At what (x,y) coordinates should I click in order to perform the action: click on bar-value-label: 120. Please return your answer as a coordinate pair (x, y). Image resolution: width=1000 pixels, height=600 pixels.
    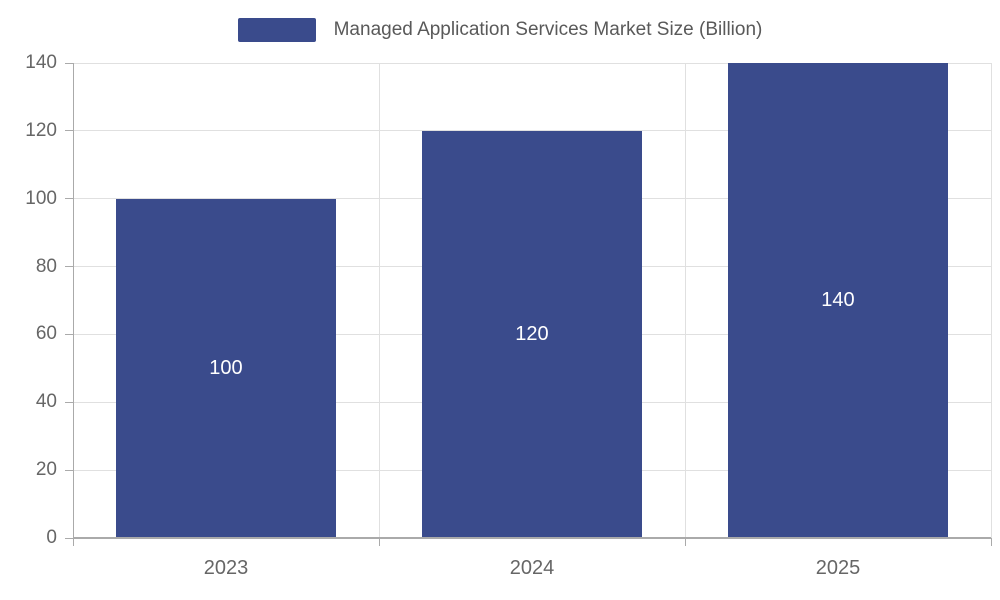
    Looking at the image, I should click on (532, 333).